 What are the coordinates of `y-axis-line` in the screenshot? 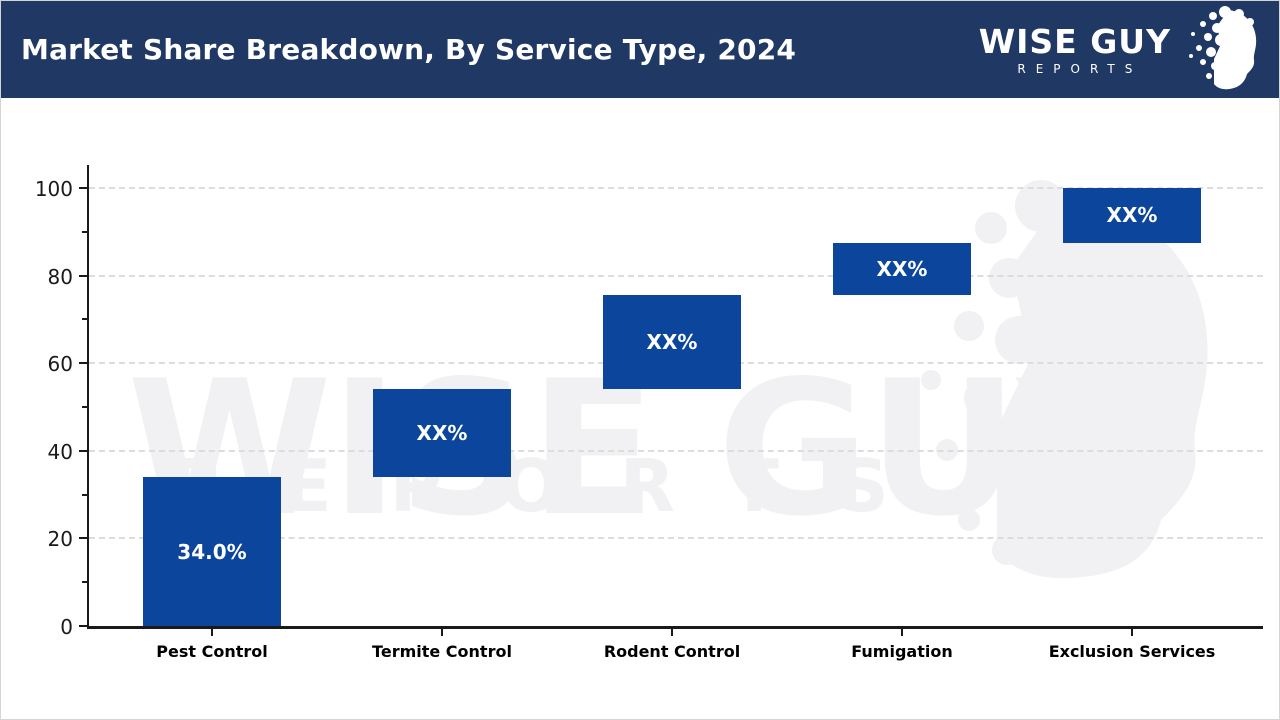 It's located at (88, 396).